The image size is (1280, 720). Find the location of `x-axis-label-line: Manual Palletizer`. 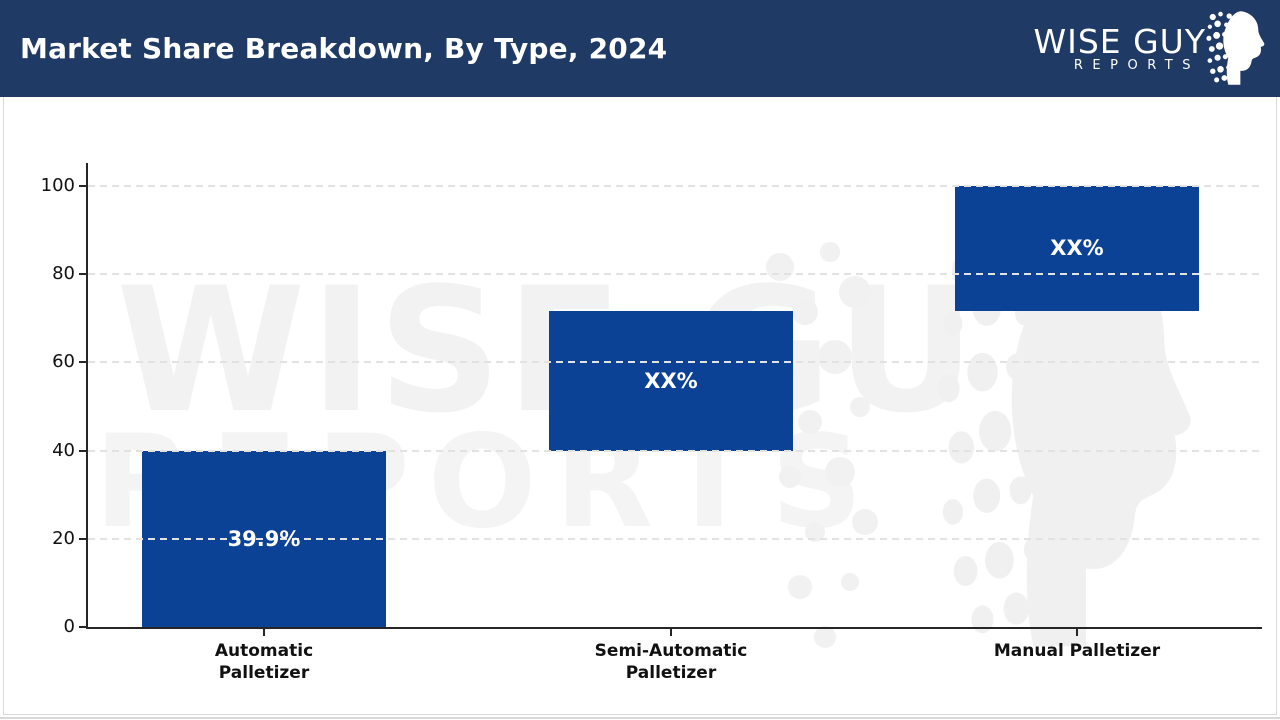

x-axis-label-line: Manual Palletizer is located at coordinates (1077, 651).